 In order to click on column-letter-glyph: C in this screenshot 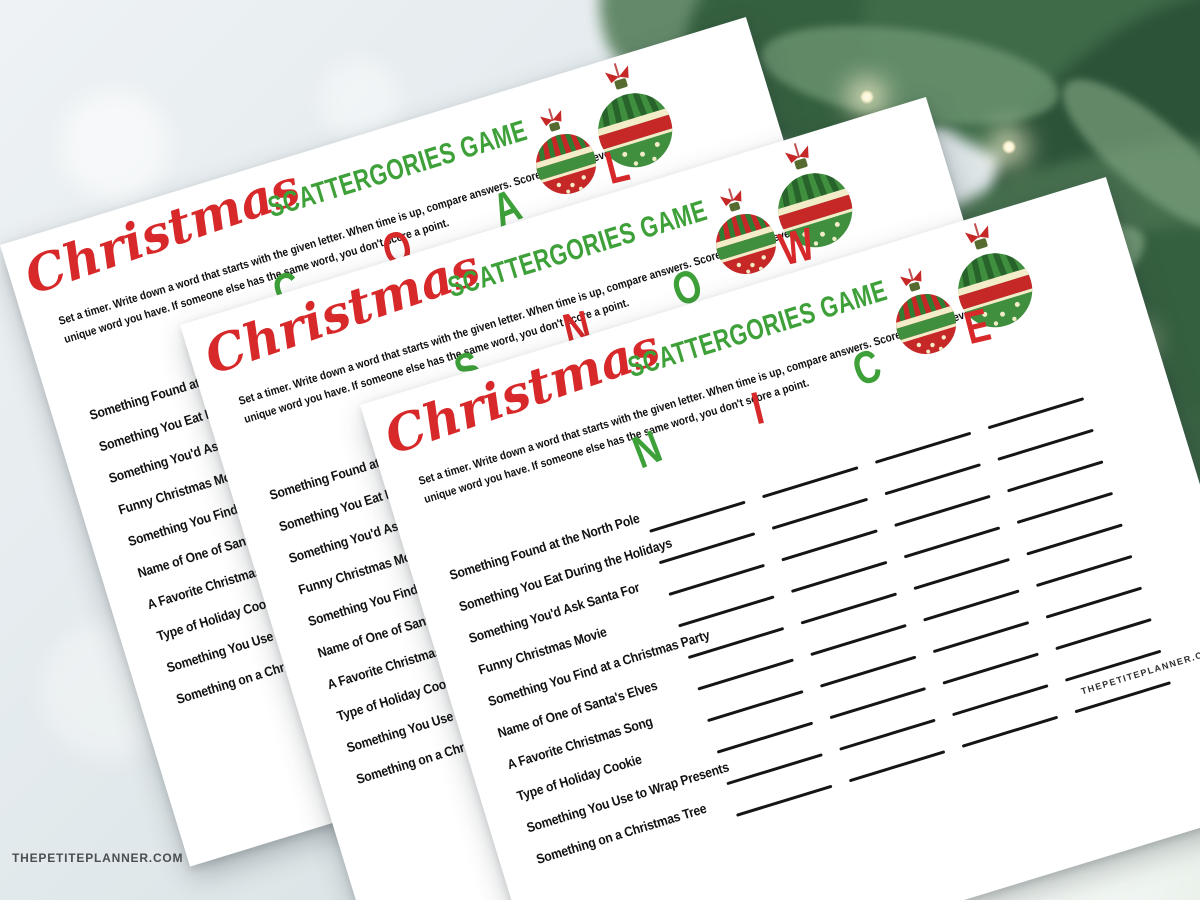, I will do `click(867, 367)`.